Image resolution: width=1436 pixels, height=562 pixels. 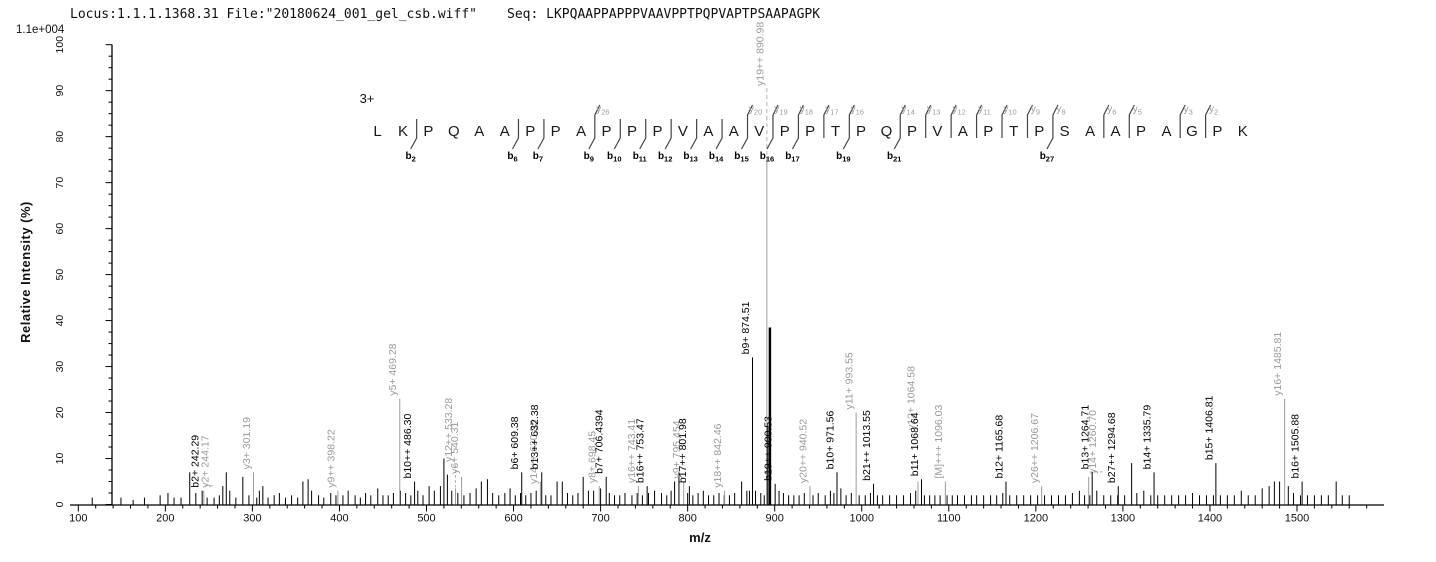 What do you see at coordinates (534, 452) in the screenshot?
I see `peak-label: y14++ 630.85` at bounding box center [534, 452].